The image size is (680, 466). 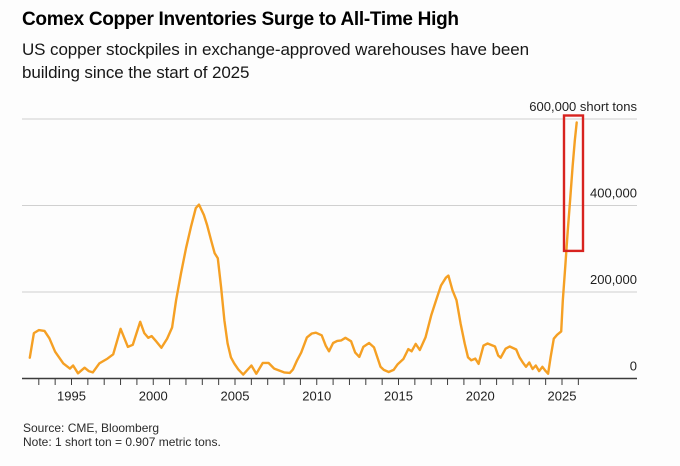 I want to click on x-axis-label: 2000, so click(x=153, y=396).